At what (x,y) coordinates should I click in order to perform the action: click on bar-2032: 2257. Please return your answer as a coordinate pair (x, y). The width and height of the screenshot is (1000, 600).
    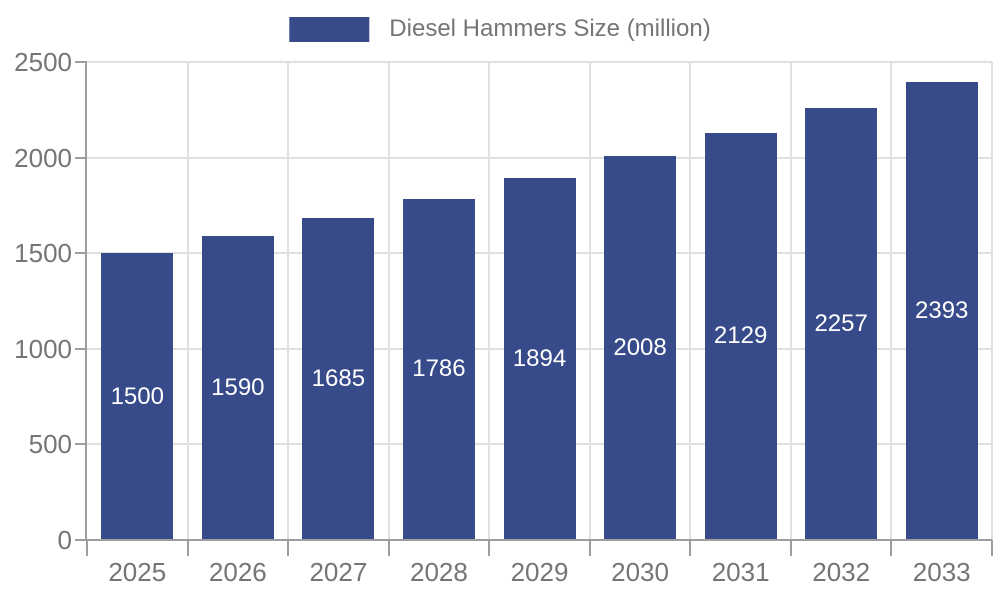
    Looking at the image, I should click on (841, 324).